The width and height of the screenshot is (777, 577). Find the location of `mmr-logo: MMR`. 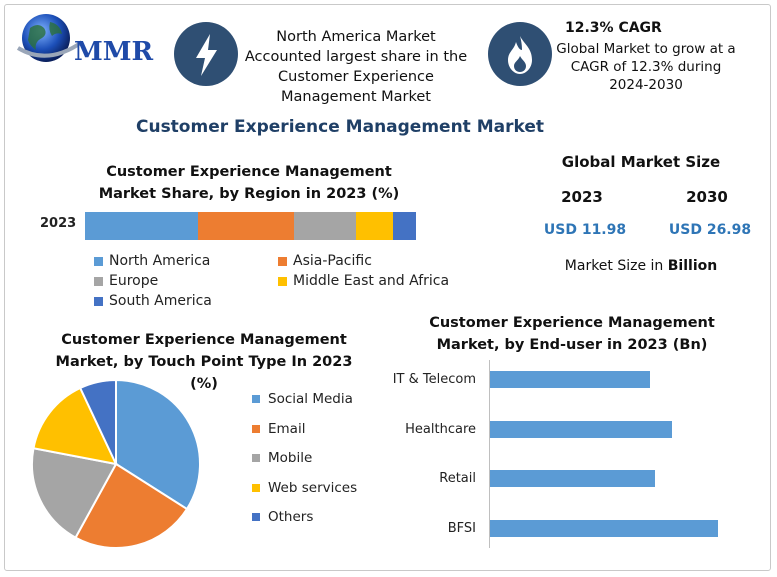

mmr-logo: MMR is located at coordinates (92, 39).